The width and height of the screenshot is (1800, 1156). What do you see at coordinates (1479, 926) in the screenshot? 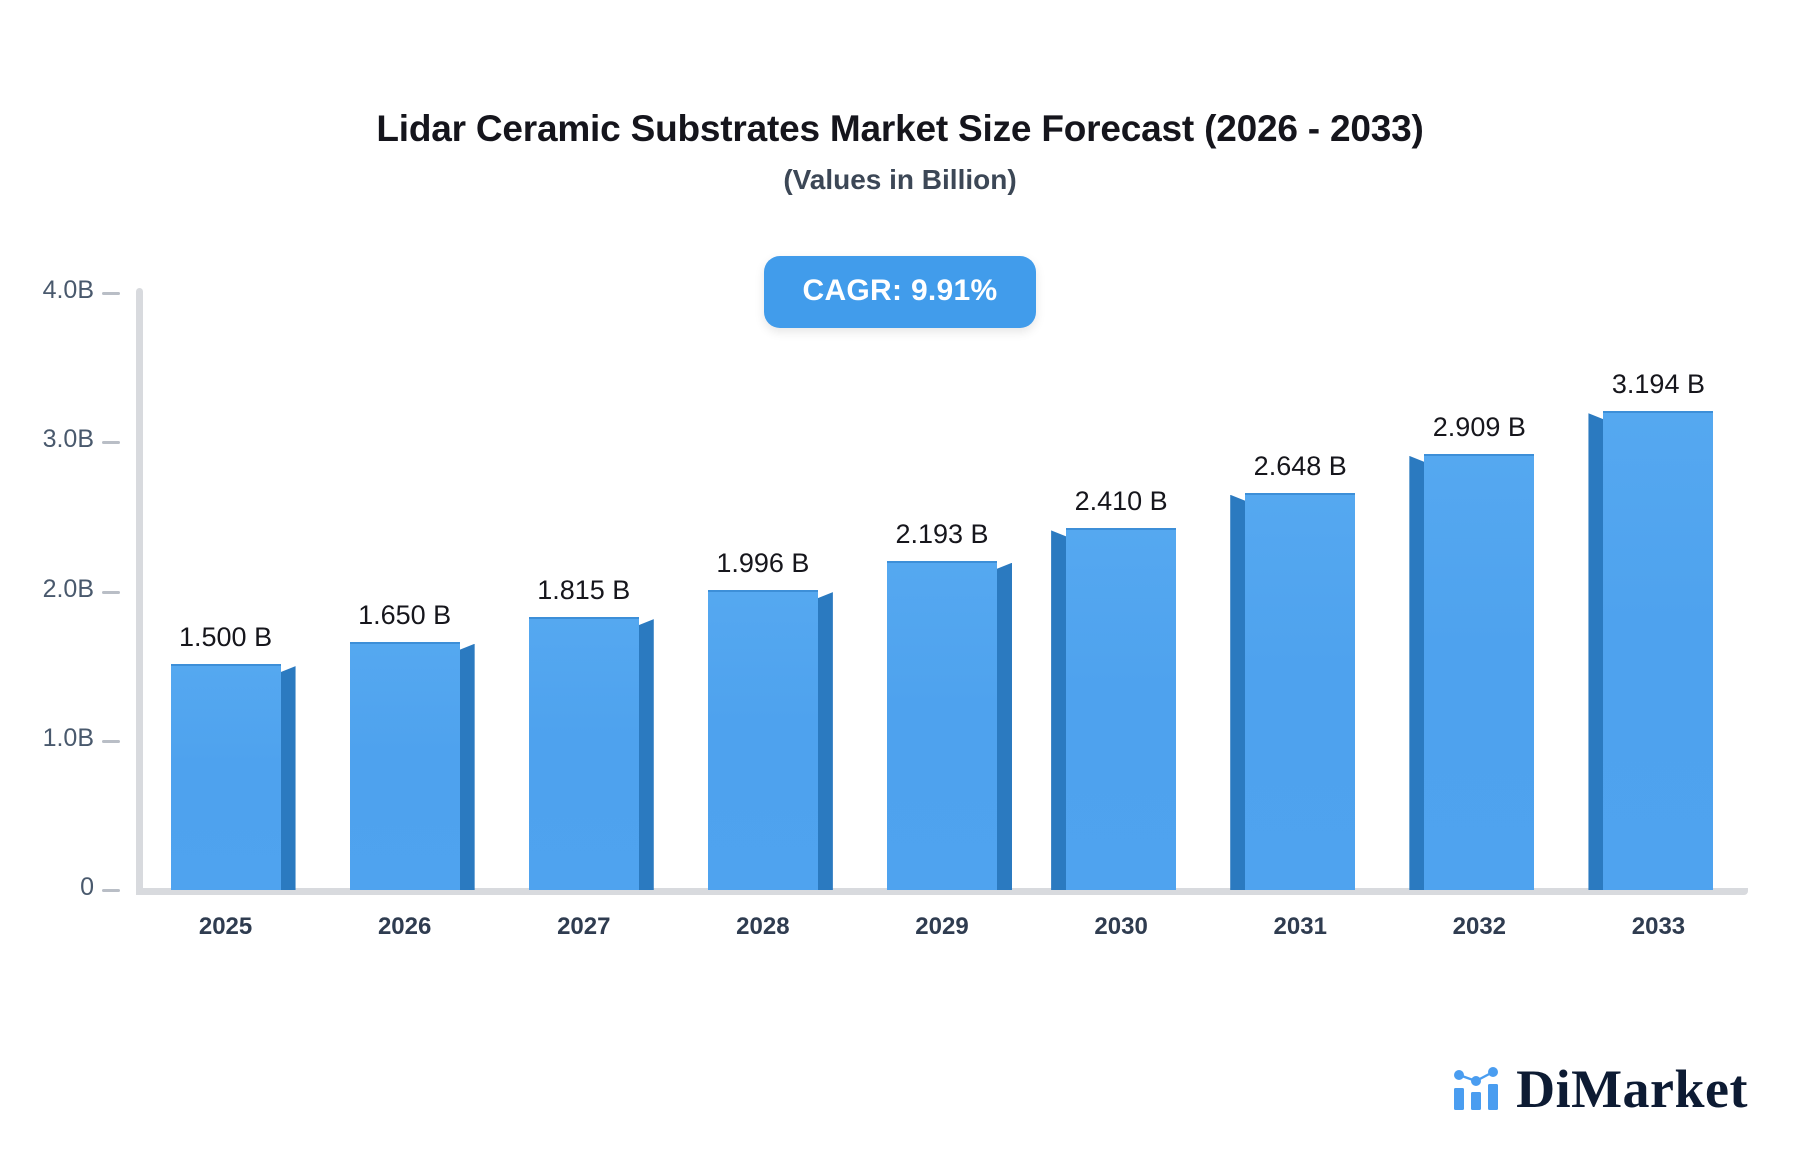
I see `x-axis-label-2032: 2032` at bounding box center [1479, 926].